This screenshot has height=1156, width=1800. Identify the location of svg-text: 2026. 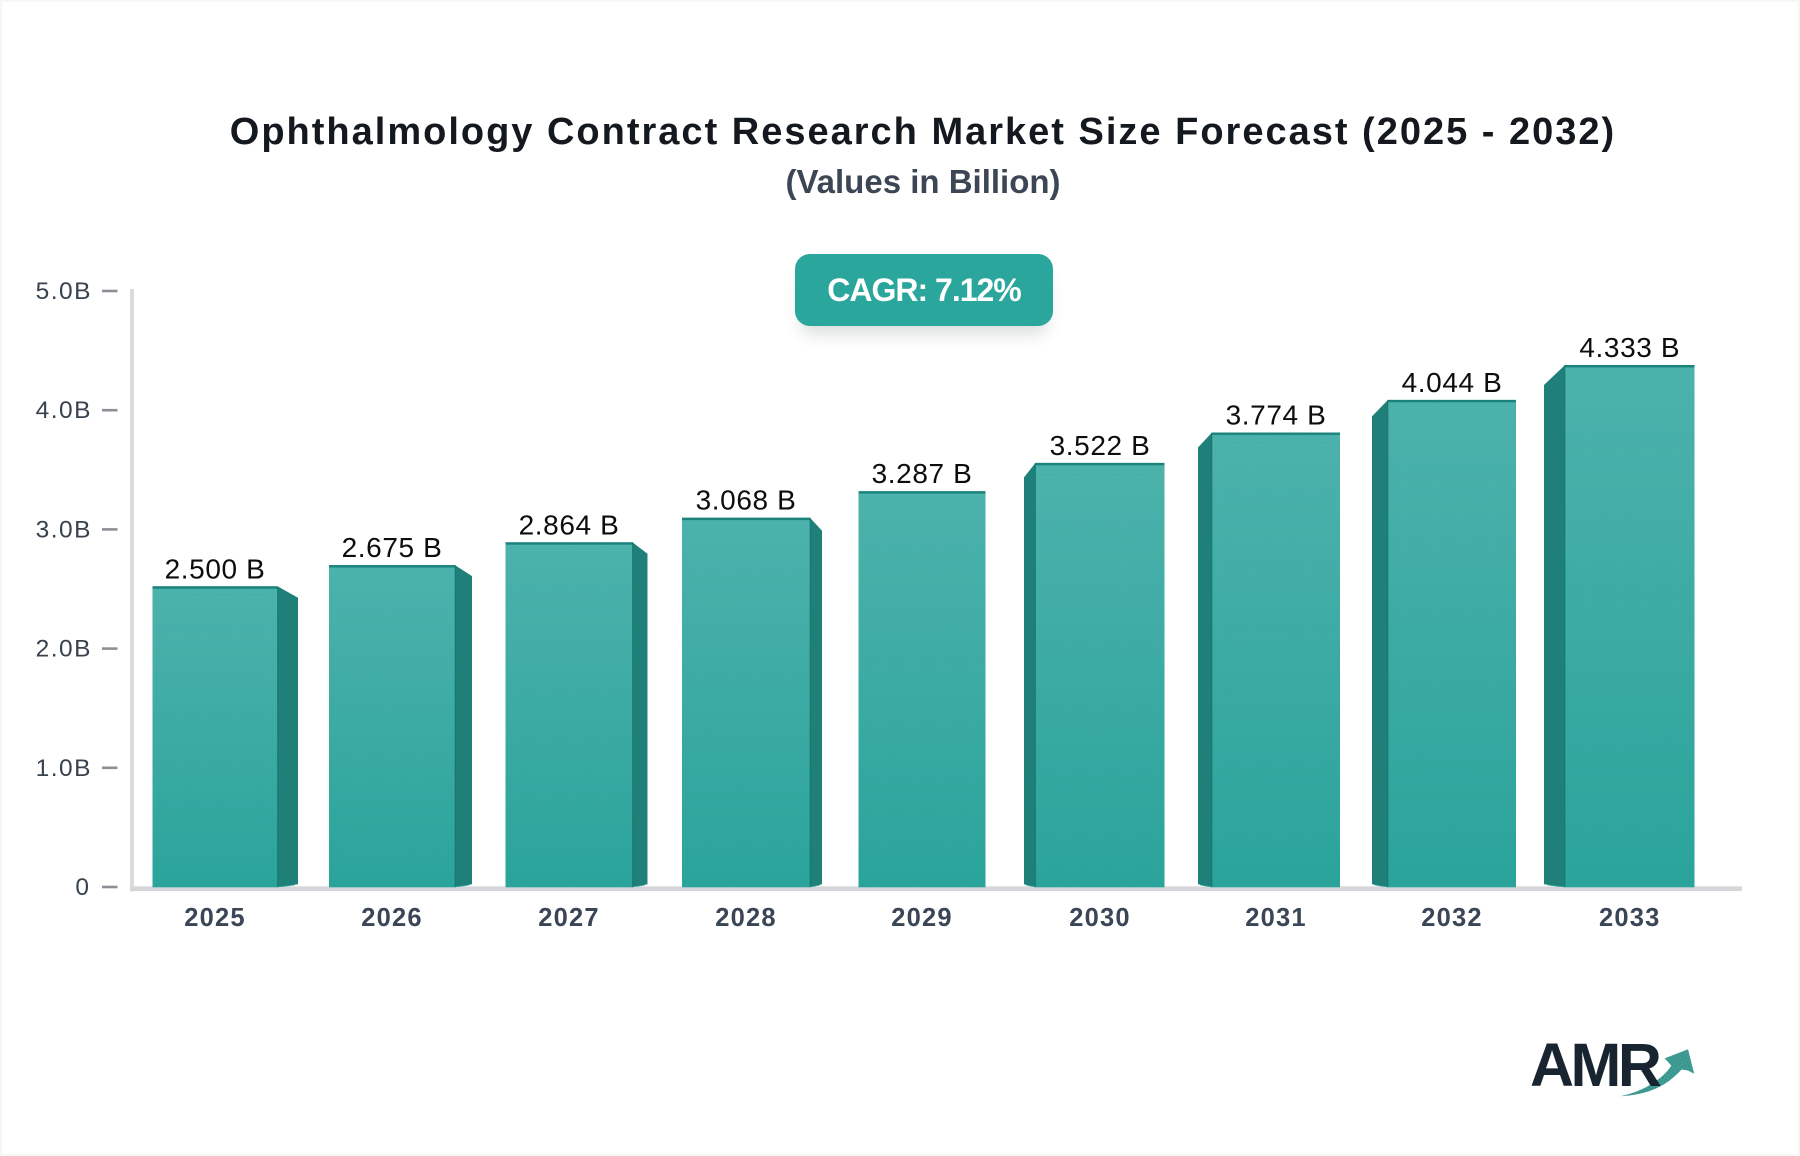
(392, 918).